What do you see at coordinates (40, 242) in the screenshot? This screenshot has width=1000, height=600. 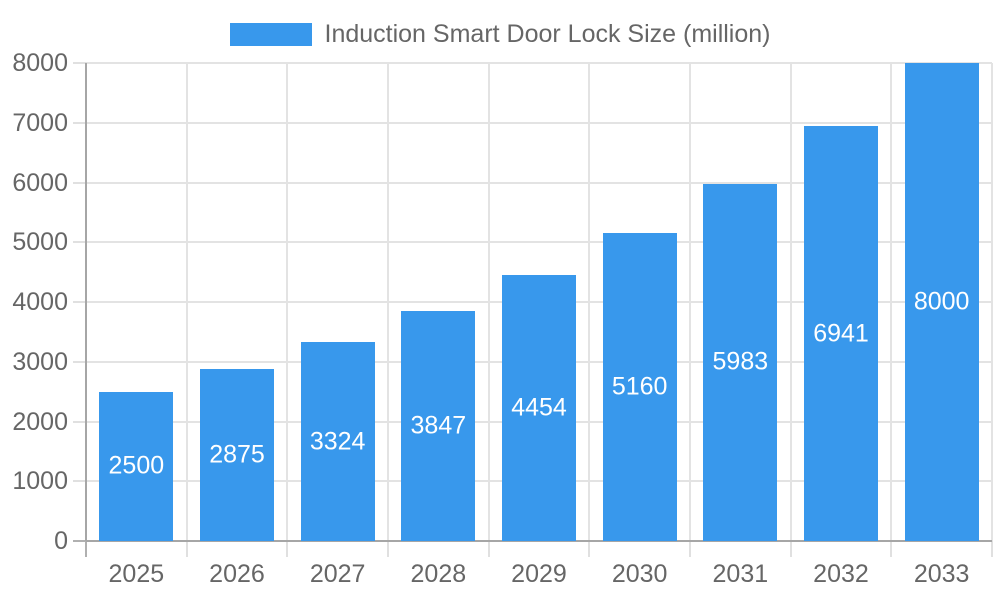 I see `y-axis-label: 5000` at bounding box center [40, 242].